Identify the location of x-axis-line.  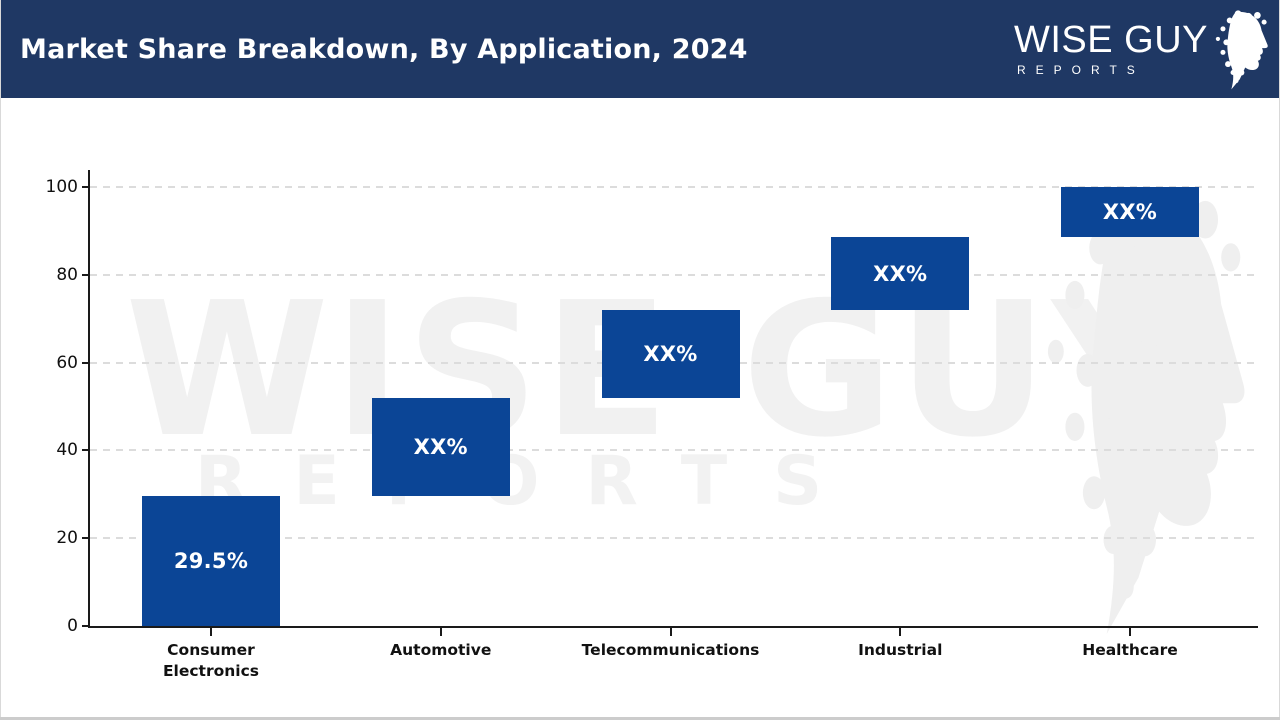
(673, 627).